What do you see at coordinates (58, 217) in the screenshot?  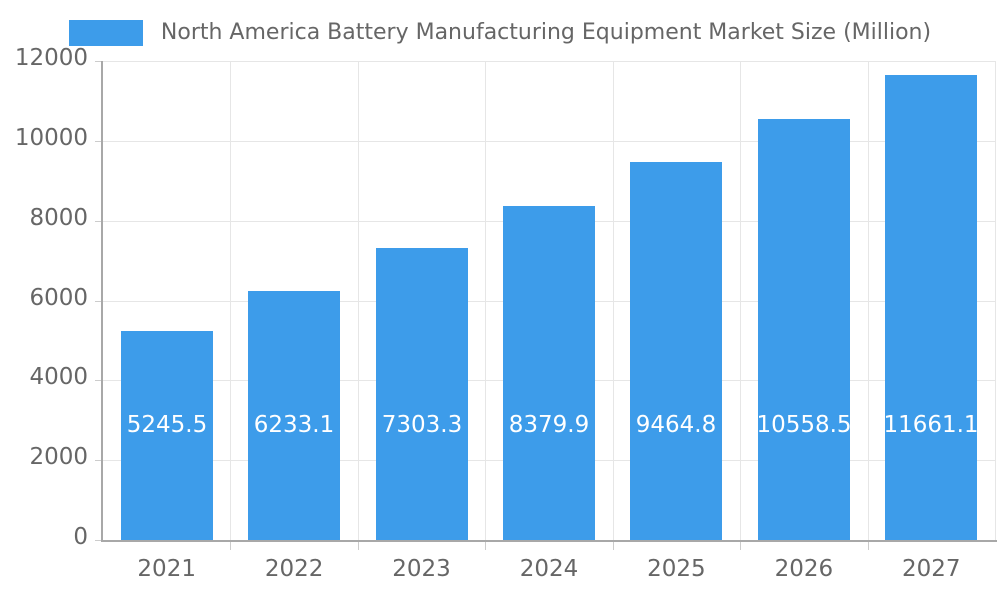 I see `y-axis-tick-label: 8000` at bounding box center [58, 217].